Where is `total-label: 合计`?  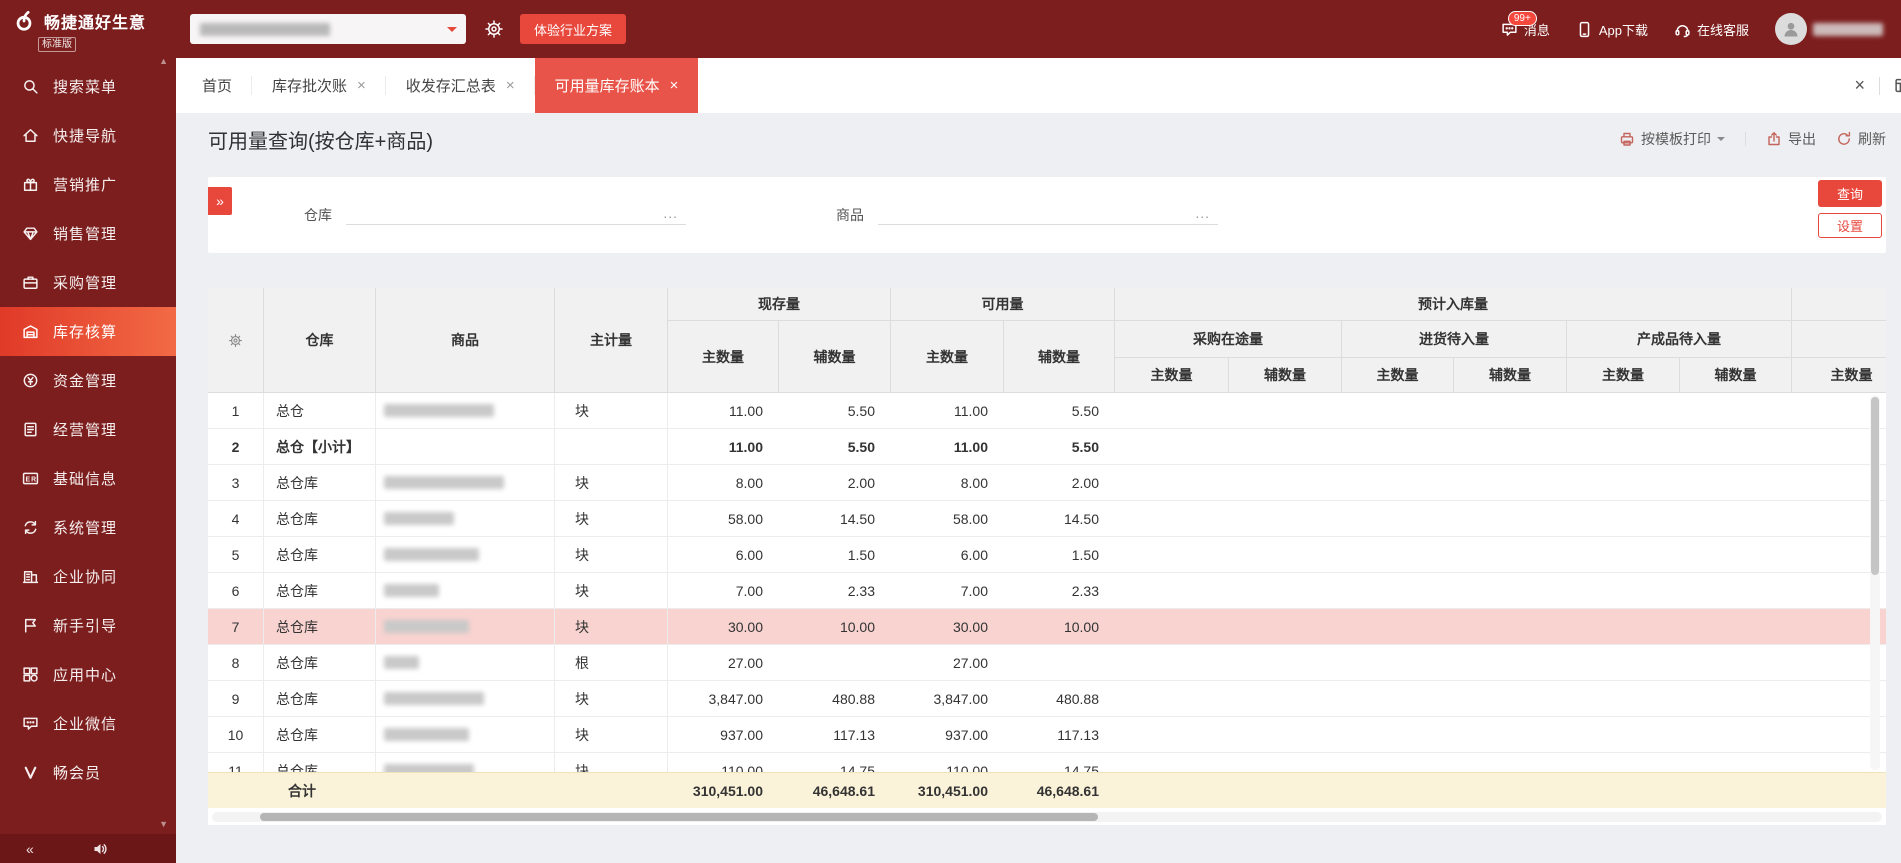
total-label: 合计 is located at coordinates (302, 790).